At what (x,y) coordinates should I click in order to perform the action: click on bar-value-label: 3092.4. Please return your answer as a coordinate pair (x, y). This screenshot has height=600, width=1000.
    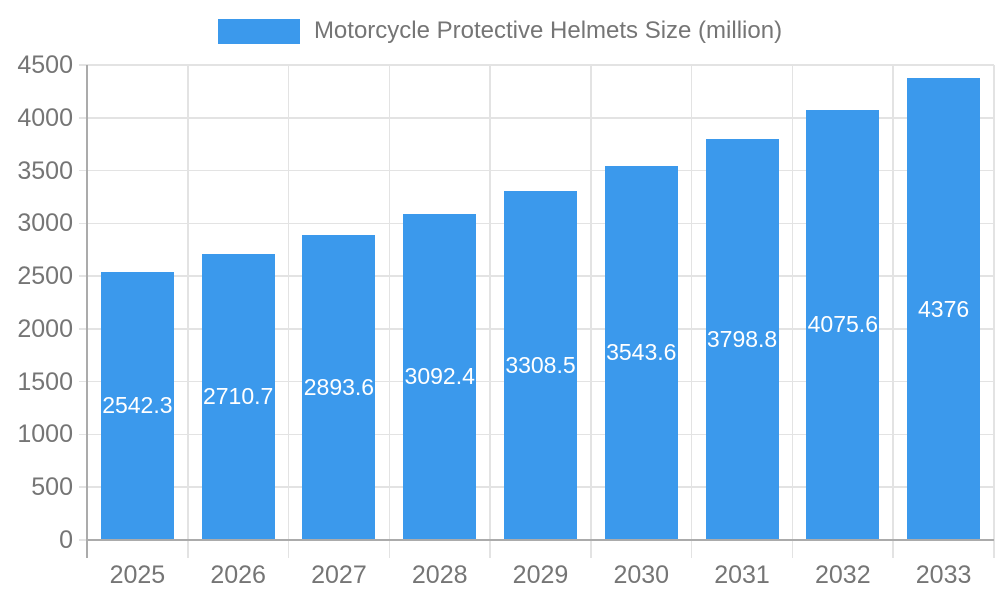
    Looking at the image, I should click on (439, 376).